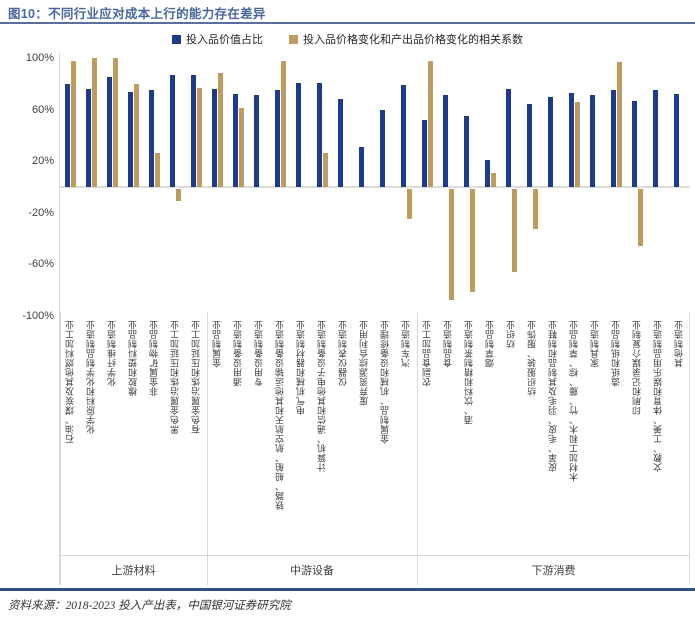 The height and width of the screenshot is (619, 695). Describe the element at coordinates (175, 377) in the screenshot. I see `category-label: 黑色金属冶炼和压延加工业` at that location.